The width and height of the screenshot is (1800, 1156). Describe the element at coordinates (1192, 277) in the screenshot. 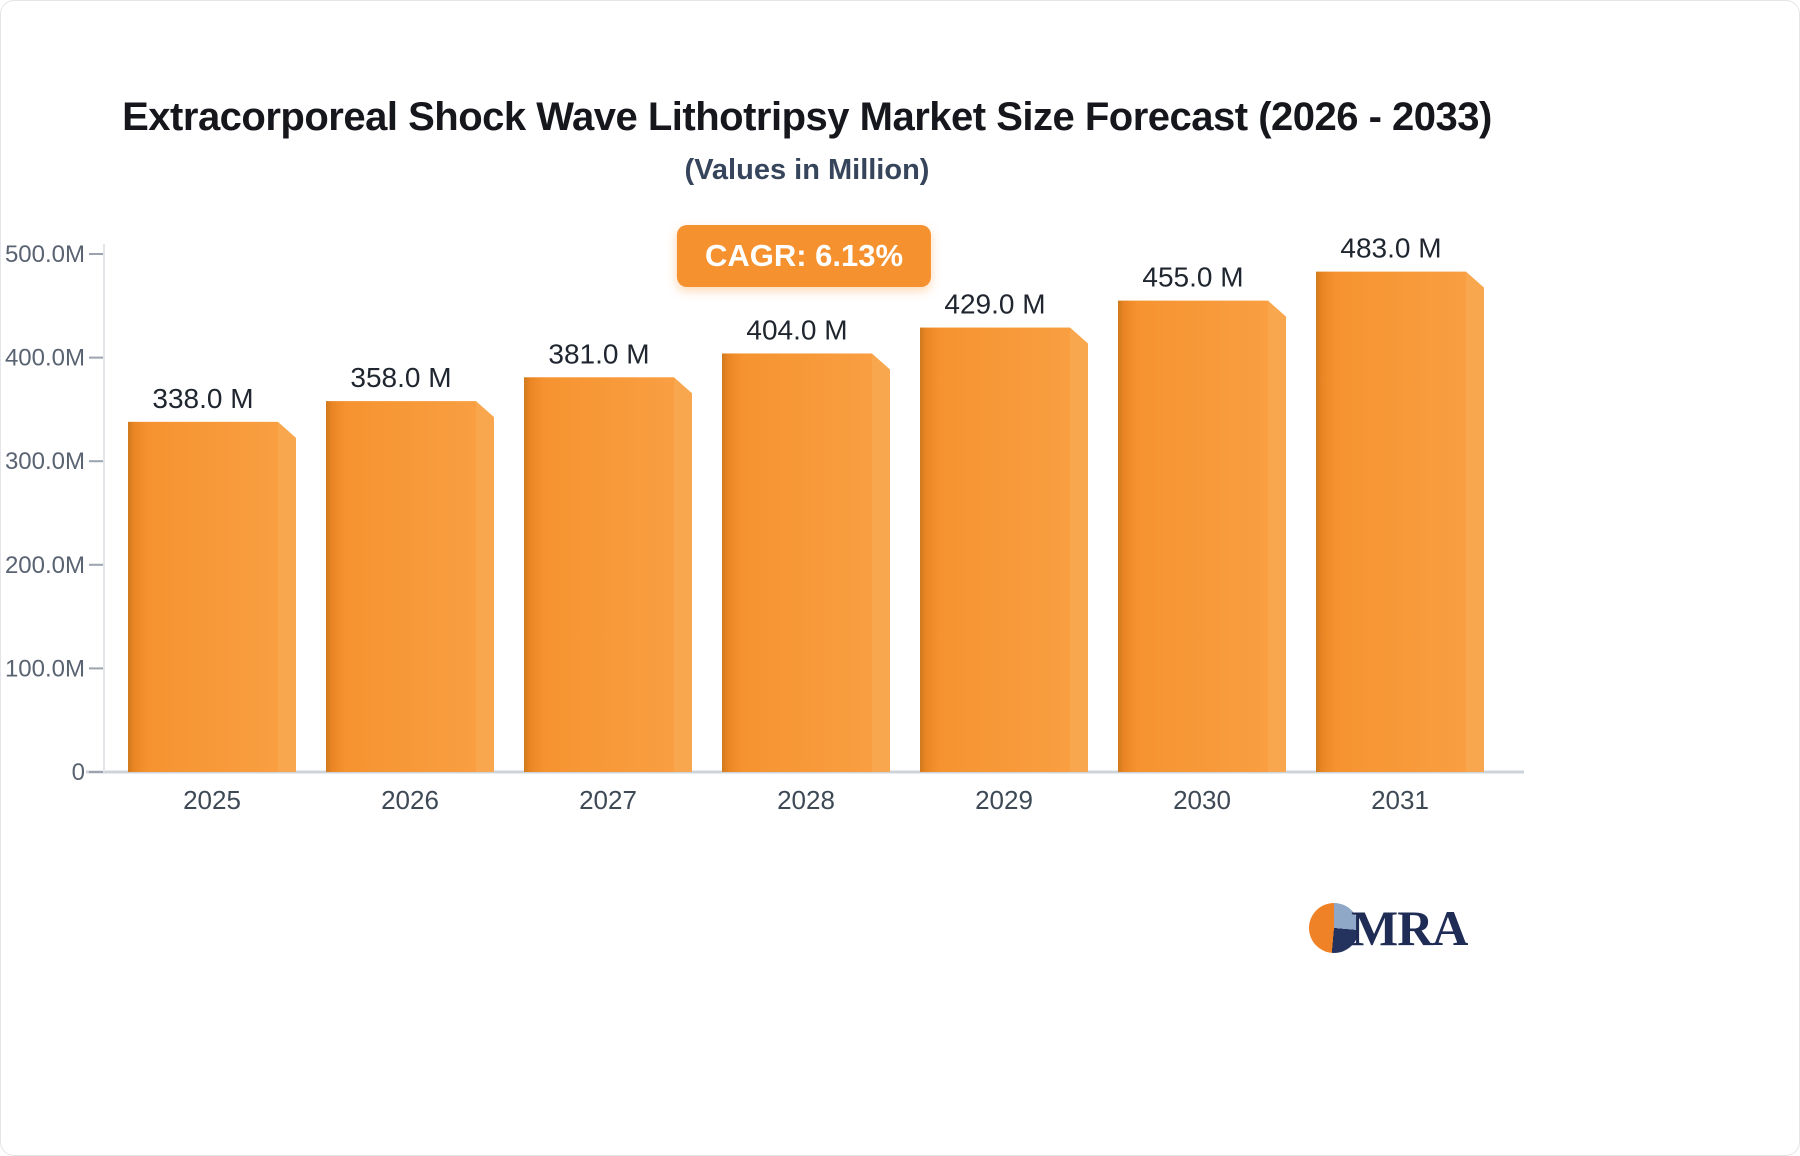

I see `bar-value-label: 455.0 M` at that location.